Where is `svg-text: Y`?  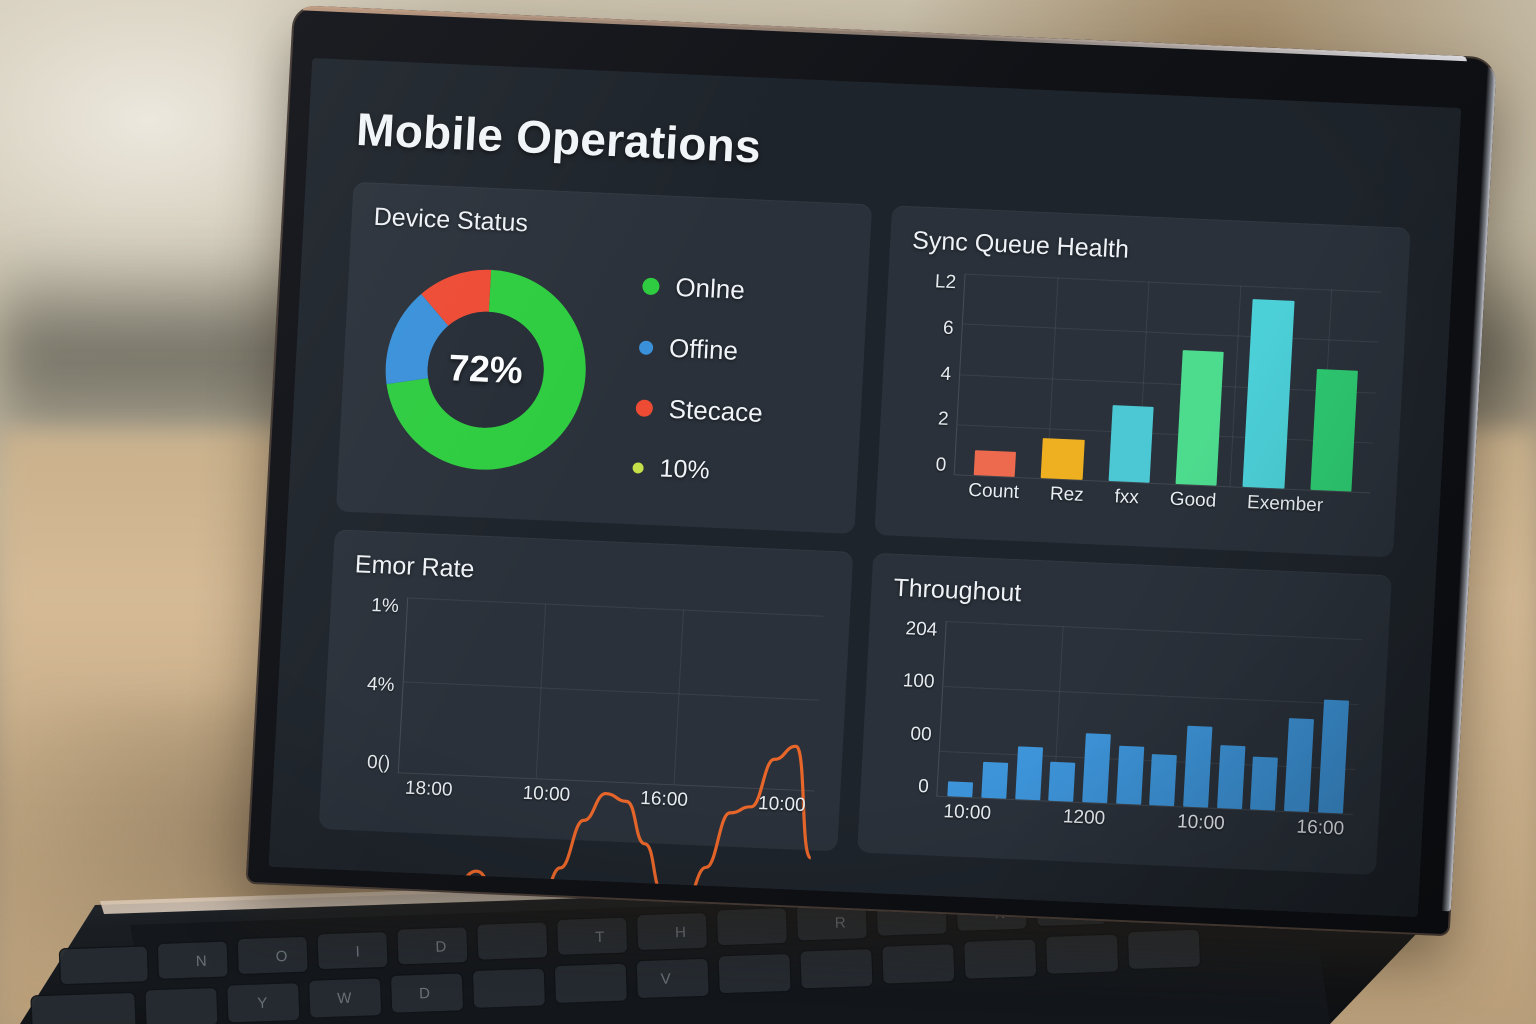 svg-text: Y is located at coordinates (262, 1003).